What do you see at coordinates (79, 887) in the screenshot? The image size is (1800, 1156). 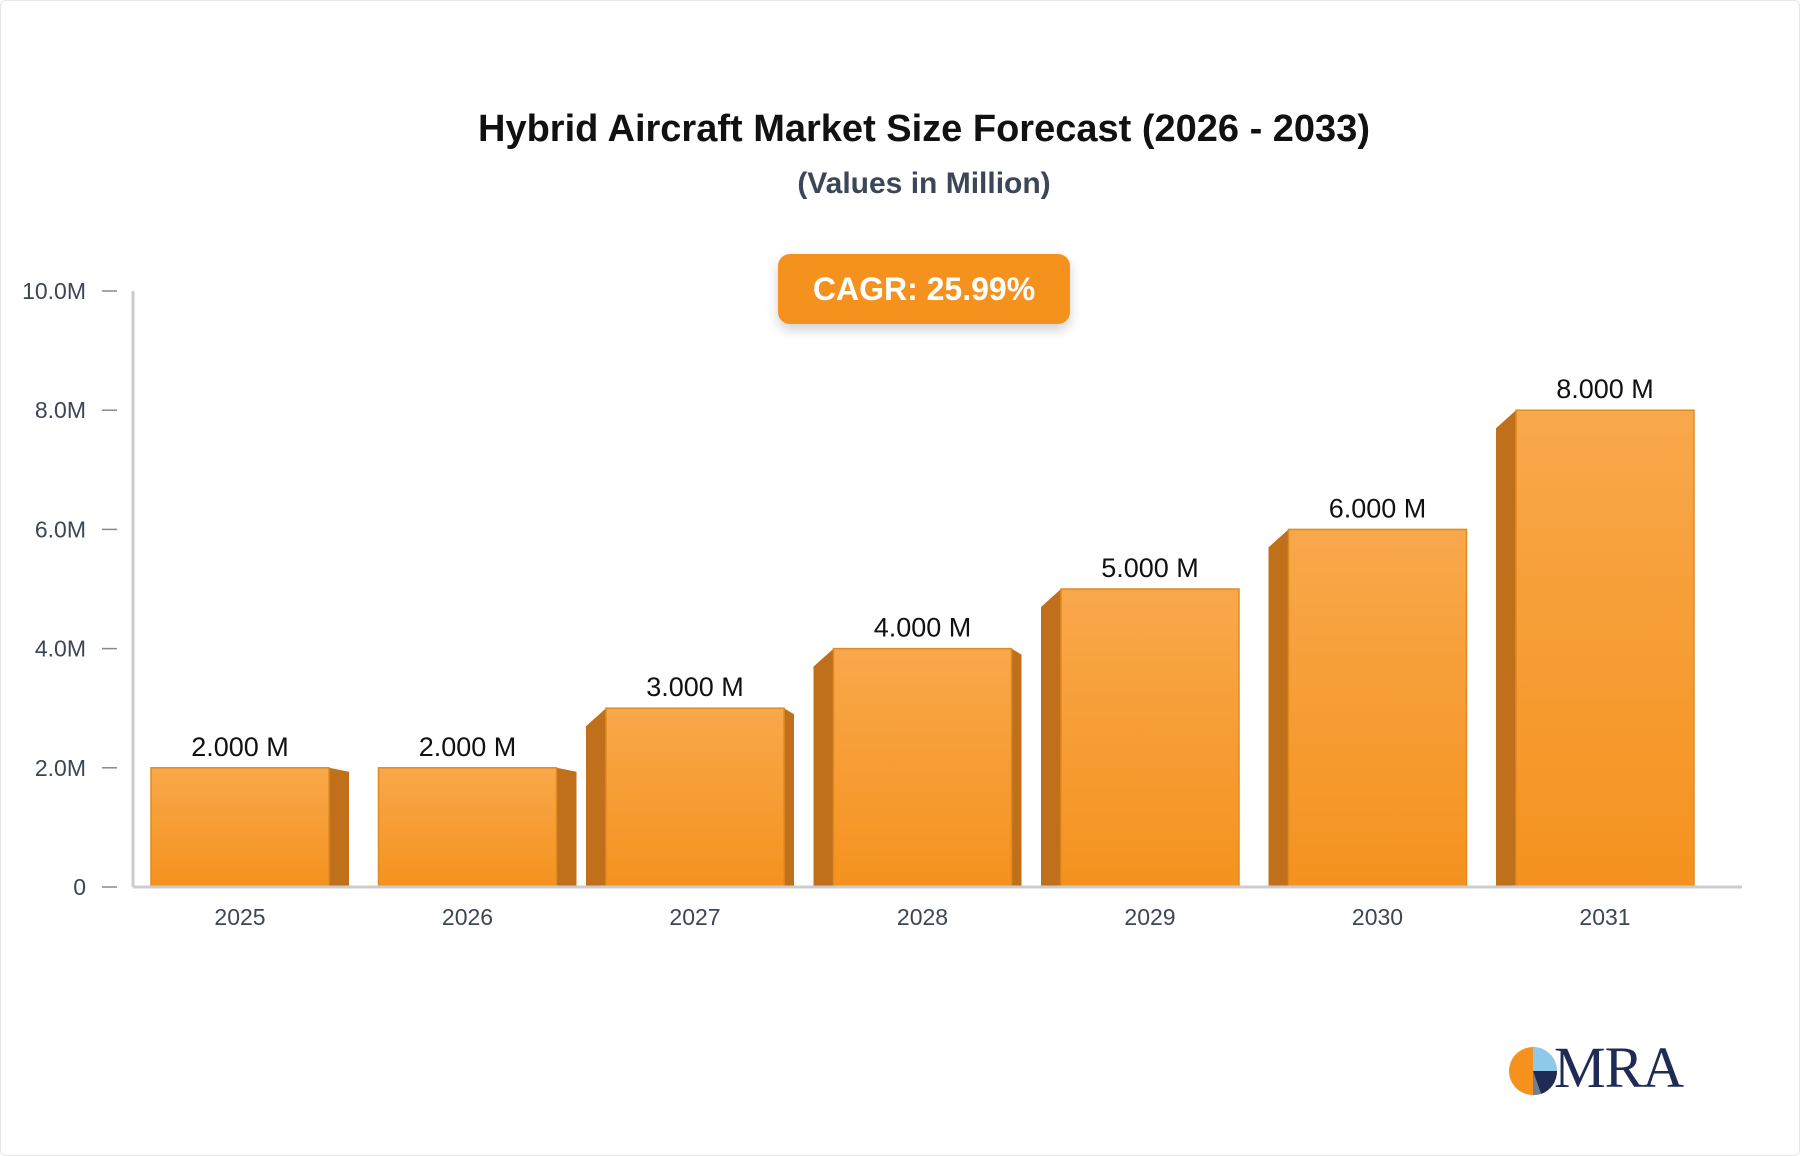 I see `y-tick-label: 0` at bounding box center [79, 887].